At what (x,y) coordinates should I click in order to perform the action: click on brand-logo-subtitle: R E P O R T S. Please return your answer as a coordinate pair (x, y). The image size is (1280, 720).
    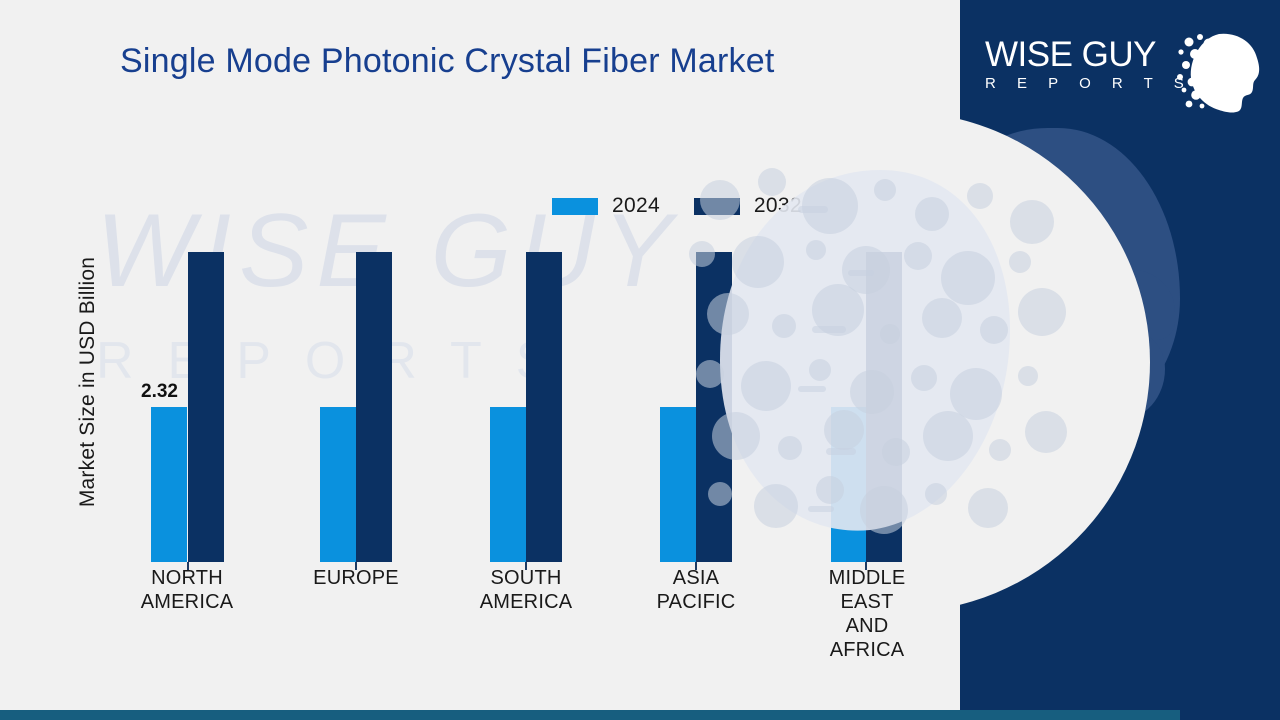
    Looking at the image, I should click on (1089, 83).